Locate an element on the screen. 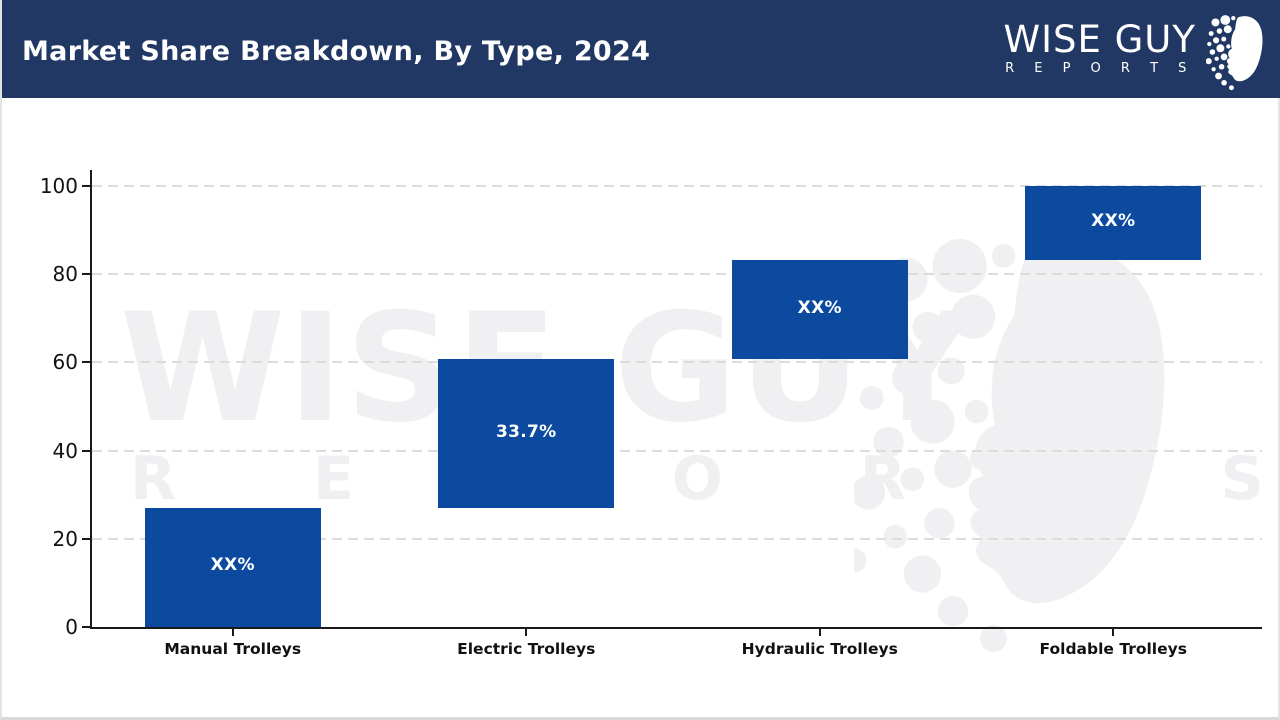 This screenshot has width=1280, height=720. x-category-label-0: Manual Trolleys is located at coordinates (233, 649).